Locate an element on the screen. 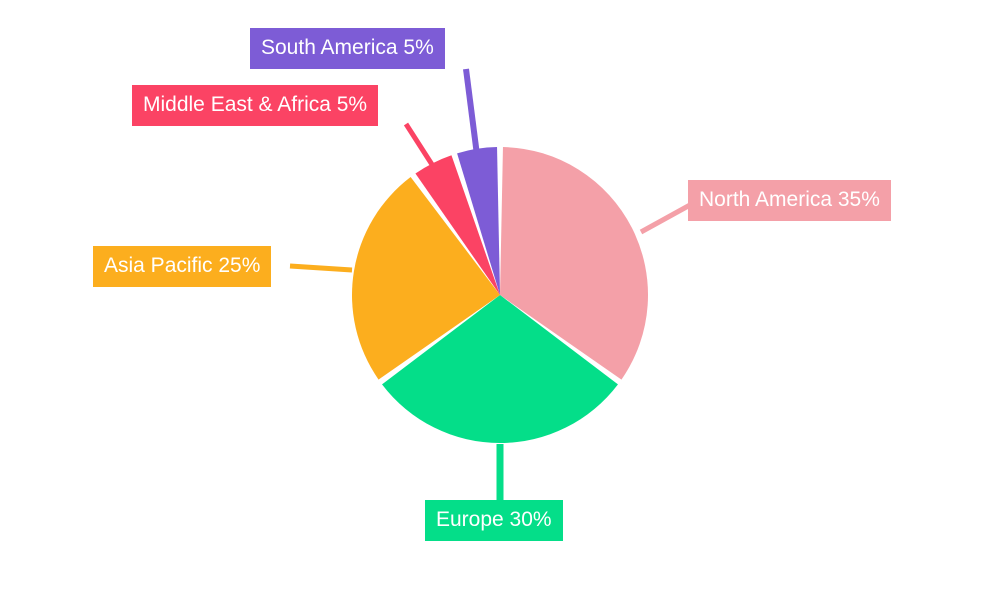 The image size is (1000, 600). pie-slice-north-america is located at coordinates (574, 263).